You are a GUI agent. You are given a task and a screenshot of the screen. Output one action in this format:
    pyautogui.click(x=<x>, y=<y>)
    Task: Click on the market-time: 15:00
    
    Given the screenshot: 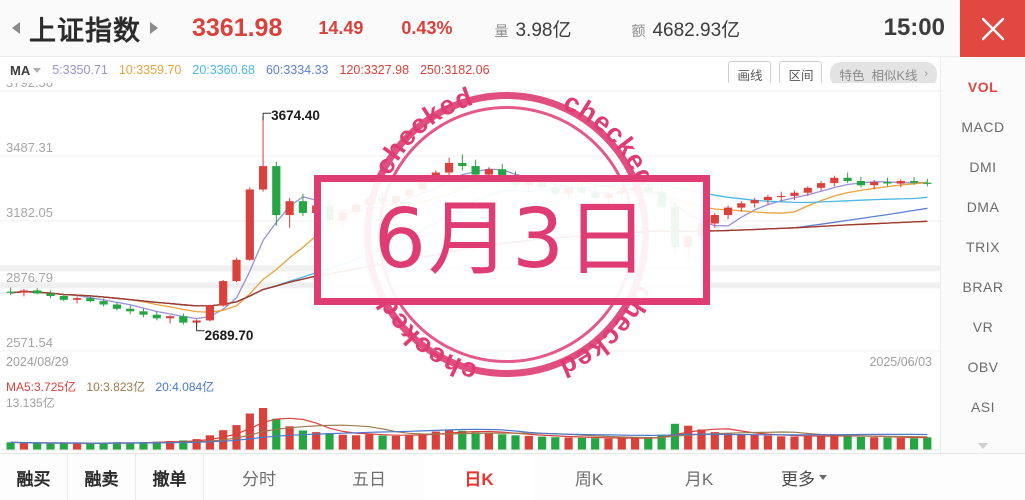 What is the action you would take?
    pyautogui.click(x=914, y=27)
    